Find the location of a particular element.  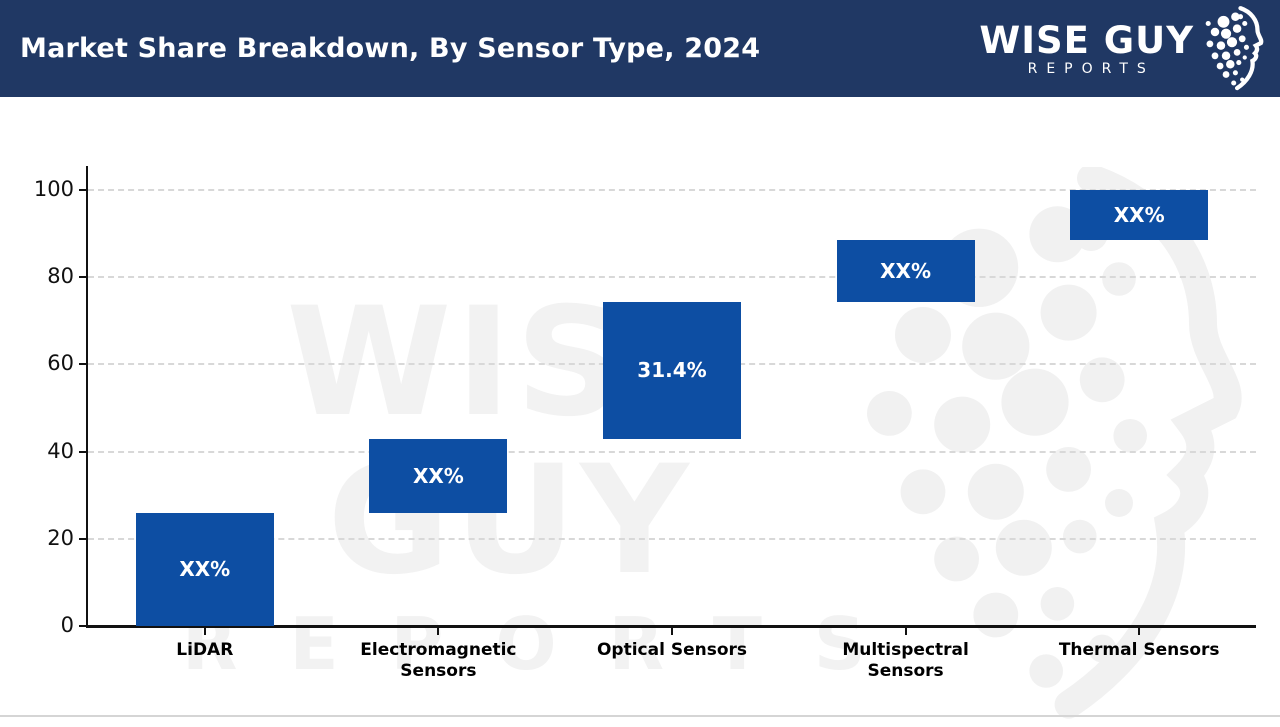

bar-optical: 31.4% is located at coordinates (672, 370).